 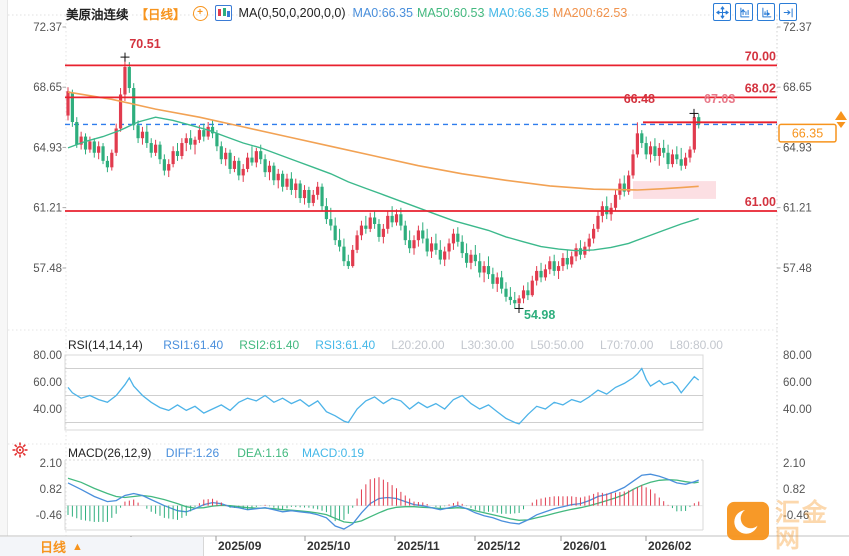 What do you see at coordinates (269, 345) in the screenshot?
I see `rsi-header-item-2: RSI2:61.40` at bounding box center [269, 345].